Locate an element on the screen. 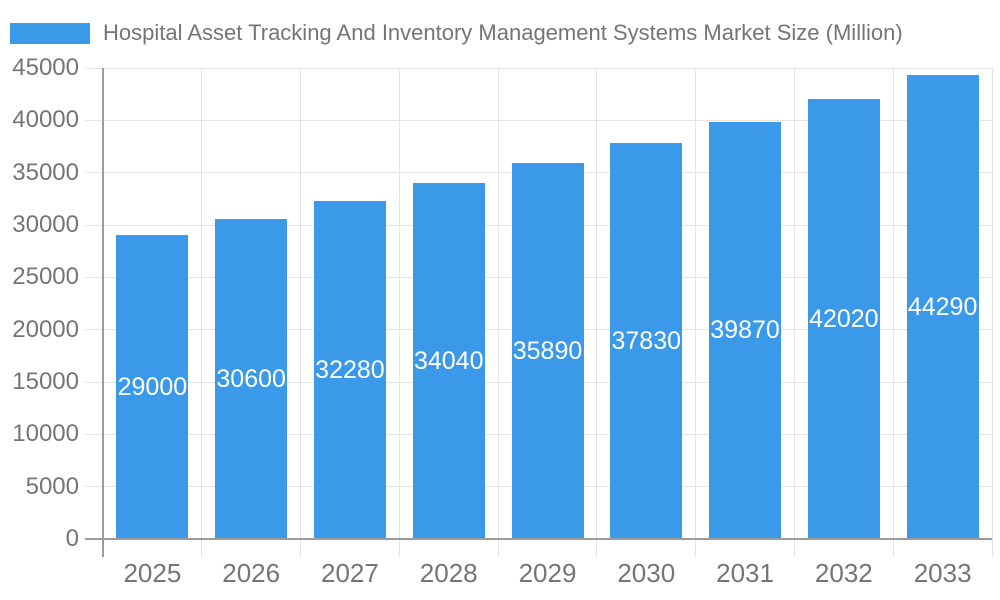  x-axis-tick-label: 2025 is located at coordinates (152, 573).